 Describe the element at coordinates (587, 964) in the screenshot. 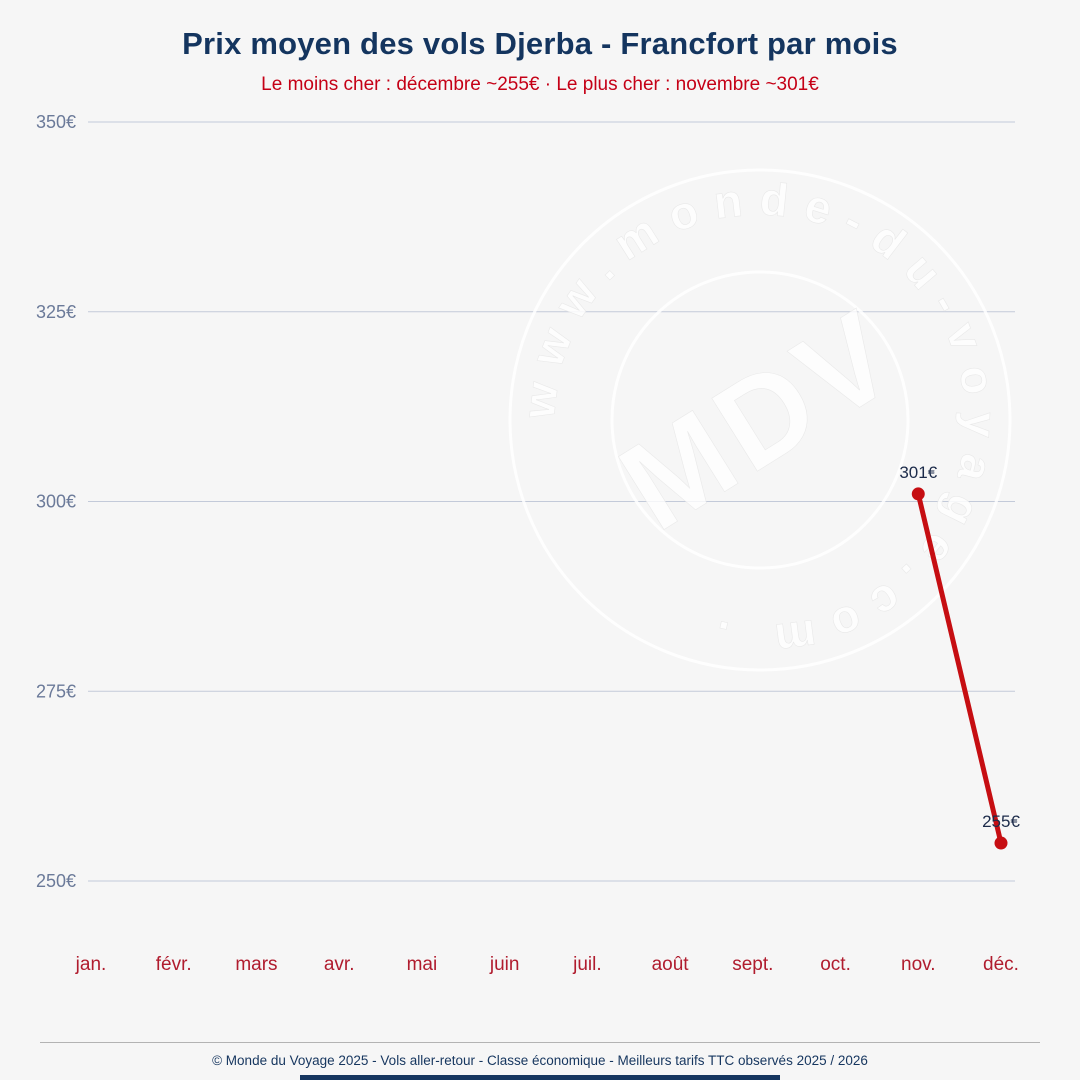

I see `x-tick-label: juil.` at that location.